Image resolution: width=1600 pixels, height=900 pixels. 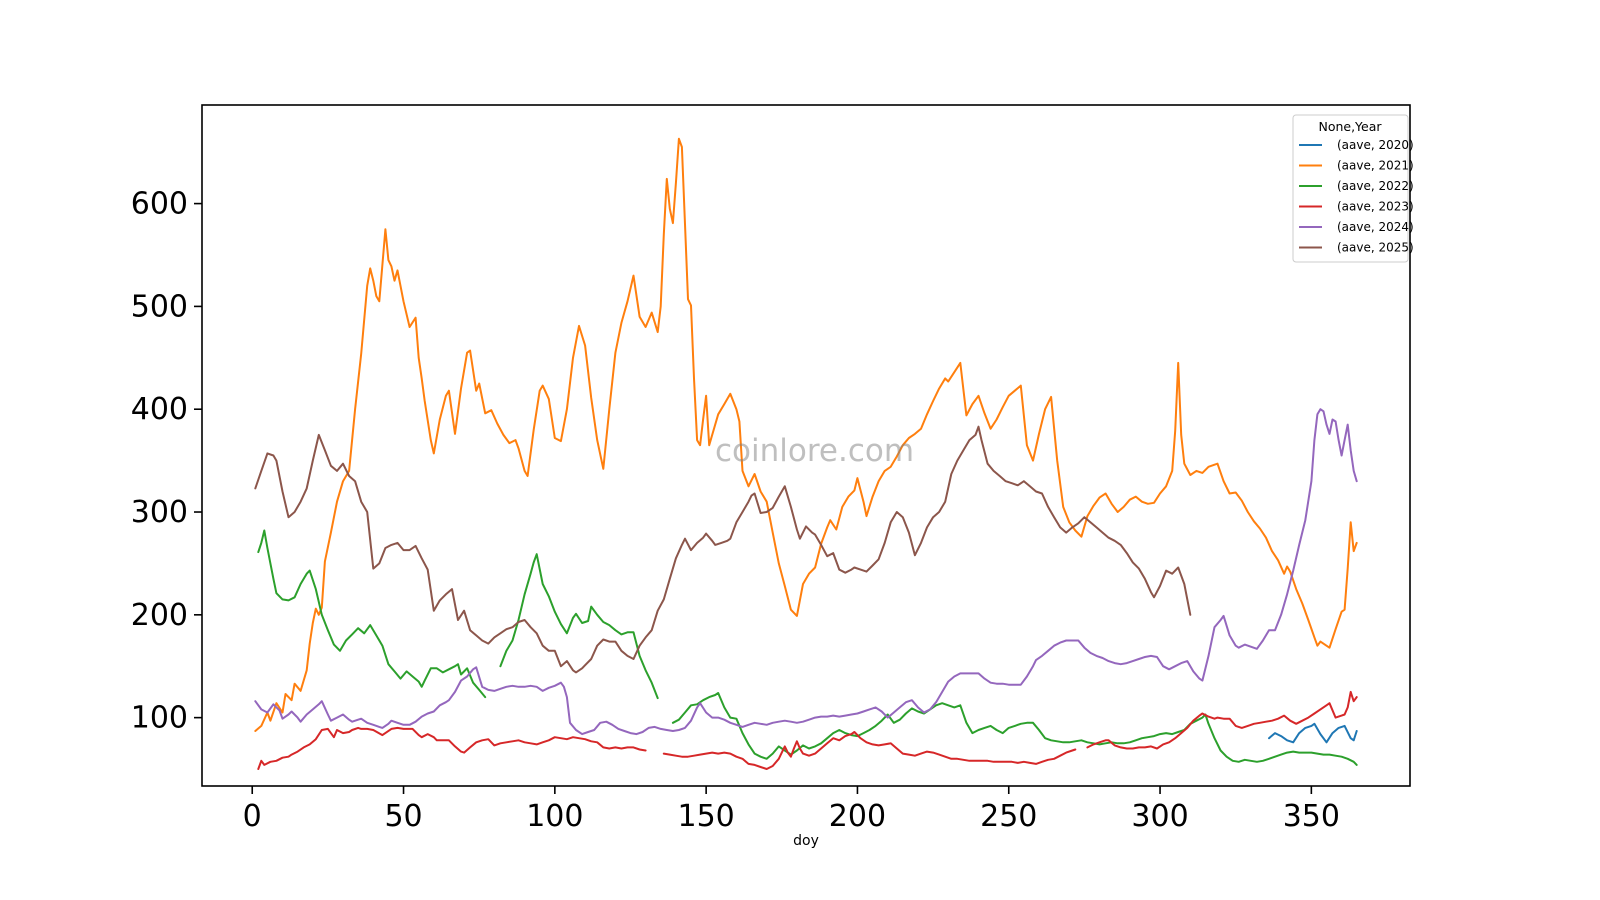 What do you see at coordinates (166, 461) in the screenshot?
I see `y-axis: 100 200 300 400 500 600` at bounding box center [166, 461].